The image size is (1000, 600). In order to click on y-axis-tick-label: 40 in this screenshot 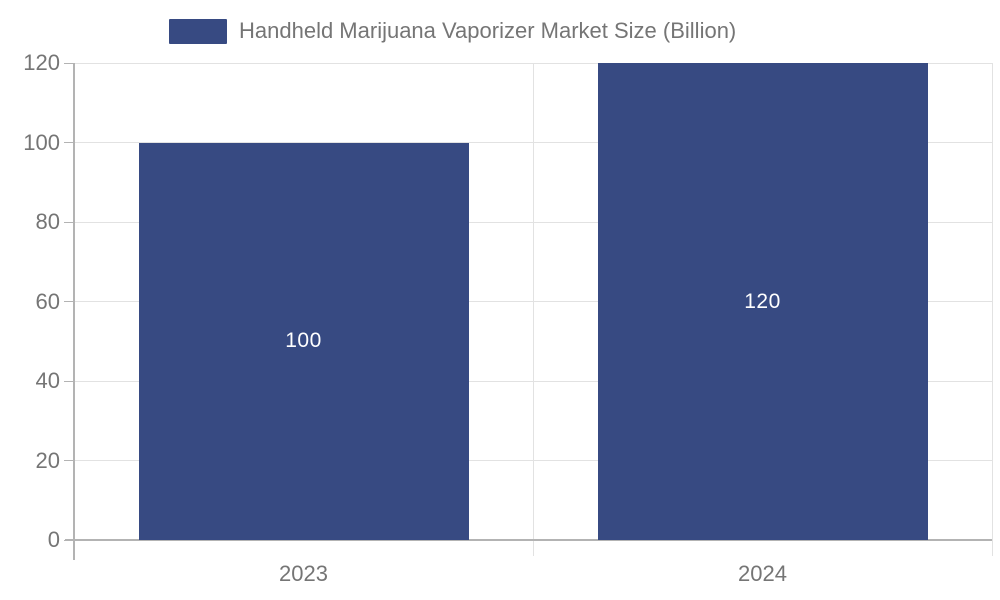, I will do `click(47, 380)`.